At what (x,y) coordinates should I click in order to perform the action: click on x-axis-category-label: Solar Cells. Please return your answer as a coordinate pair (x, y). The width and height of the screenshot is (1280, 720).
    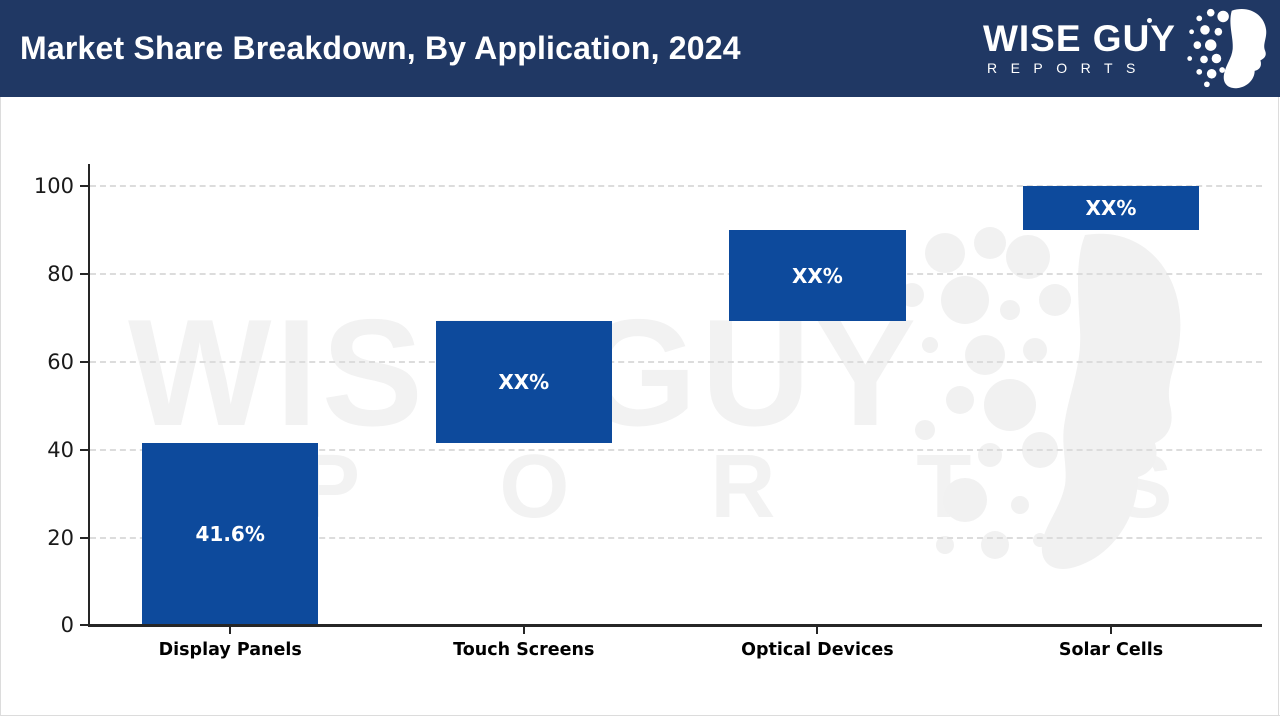
    Looking at the image, I should click on (1111, 650).